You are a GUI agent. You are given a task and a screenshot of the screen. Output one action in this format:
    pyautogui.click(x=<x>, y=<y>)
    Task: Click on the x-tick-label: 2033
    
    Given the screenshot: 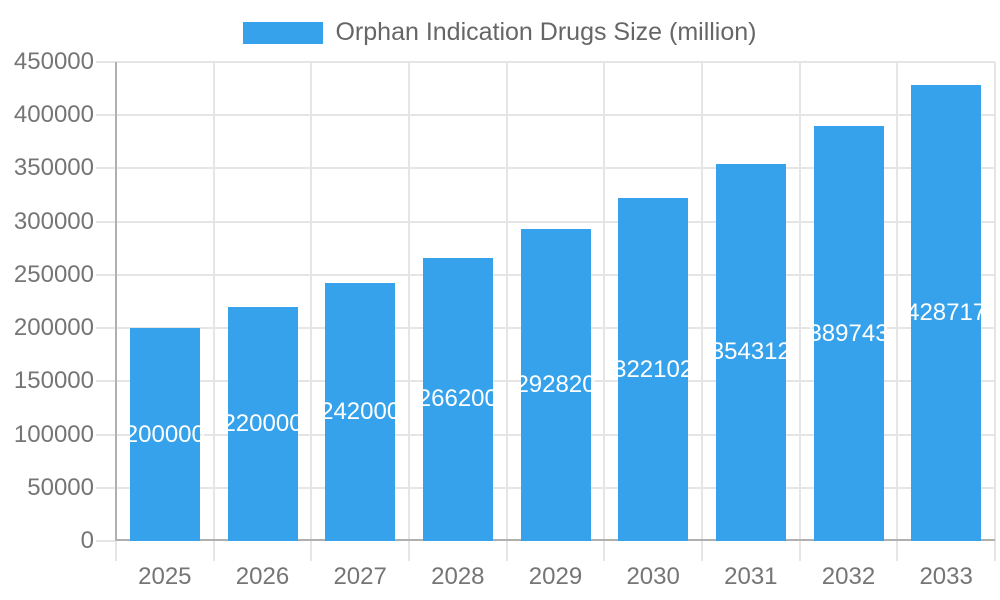 What is the action you would take?
    pyautogui.click(x=946, y=576)
    